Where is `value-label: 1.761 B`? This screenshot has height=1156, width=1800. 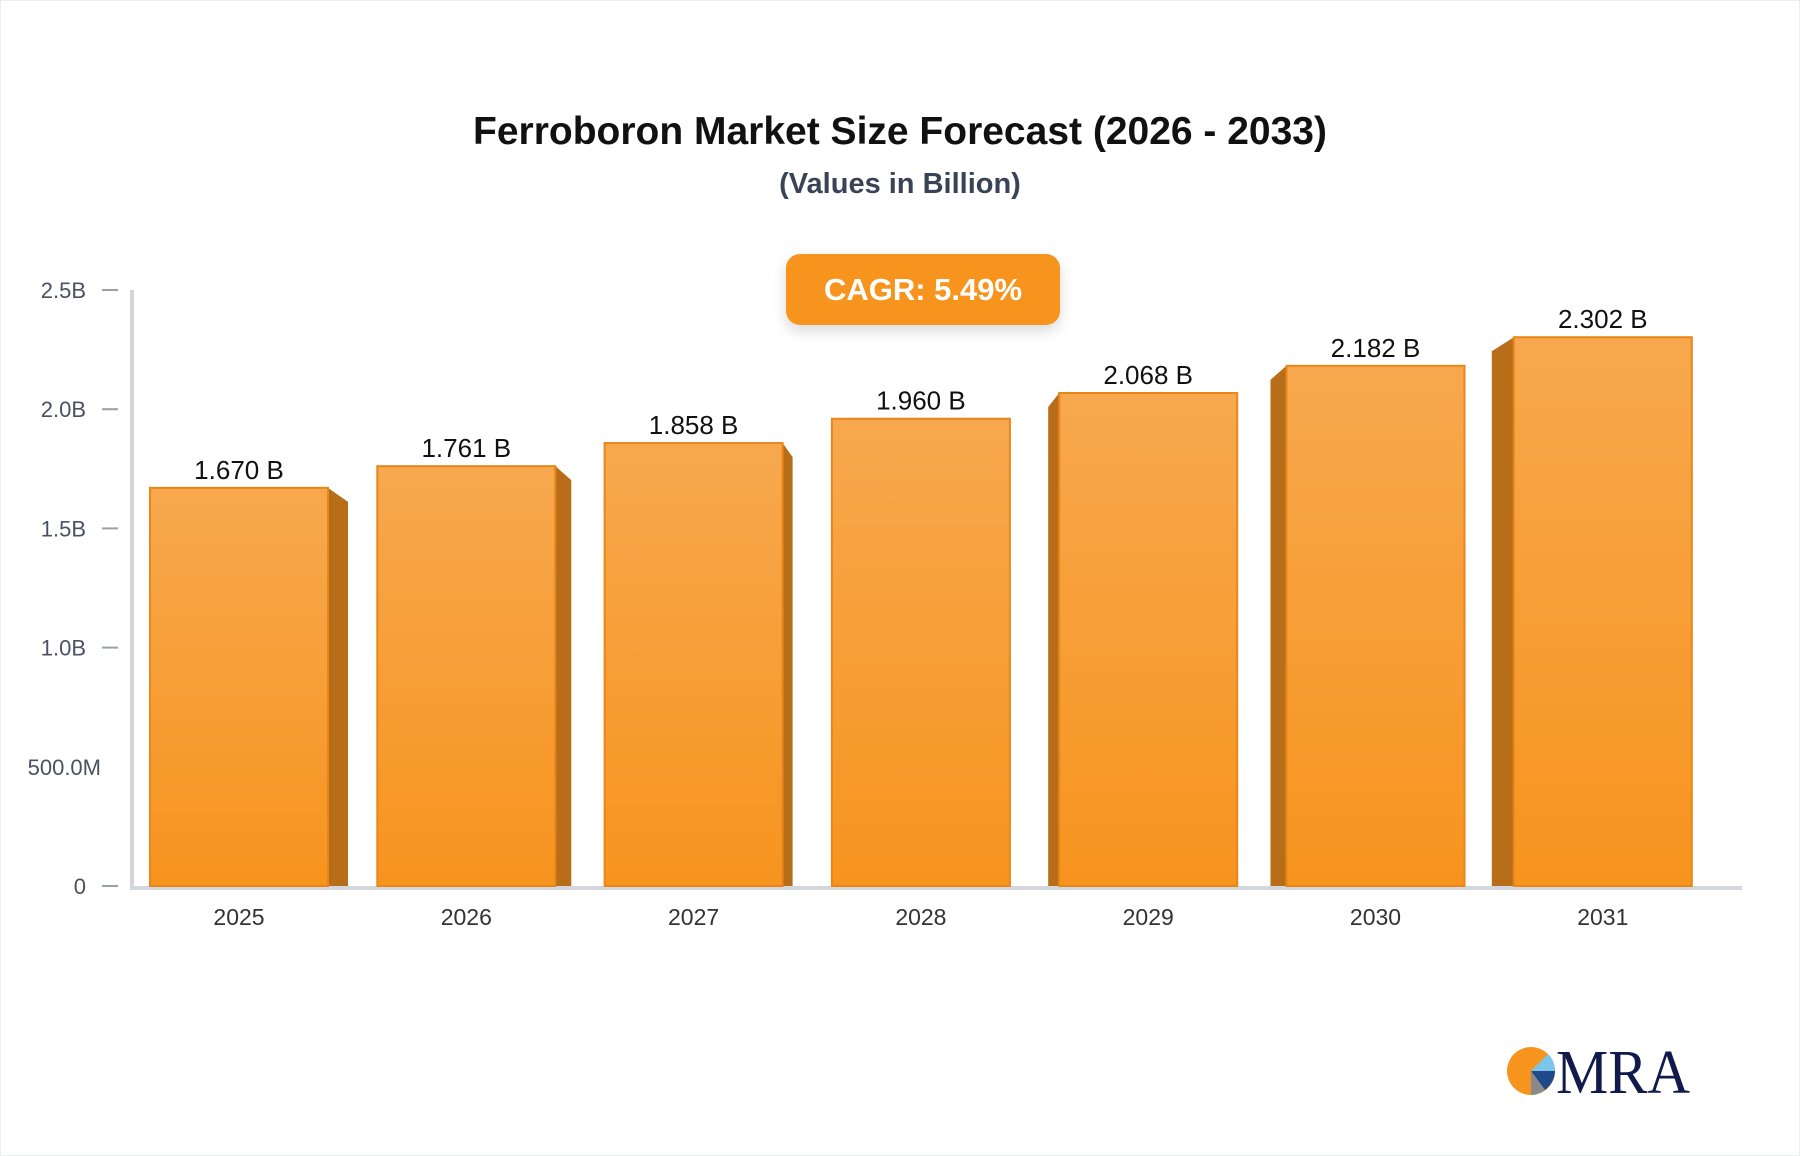 value-label: 1.761 B is located at coordinates (466, 448).